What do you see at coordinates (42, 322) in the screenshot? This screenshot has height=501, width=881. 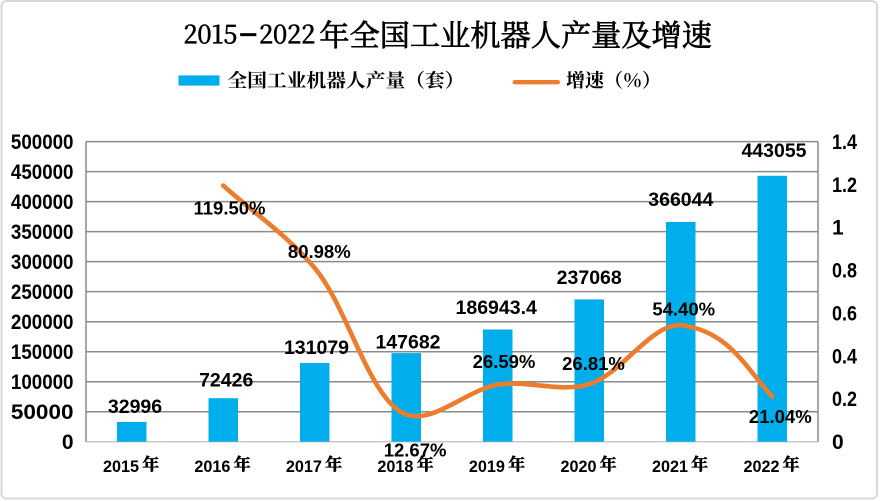 I see `svg-text: 200000` at bounding box center [42, 322].